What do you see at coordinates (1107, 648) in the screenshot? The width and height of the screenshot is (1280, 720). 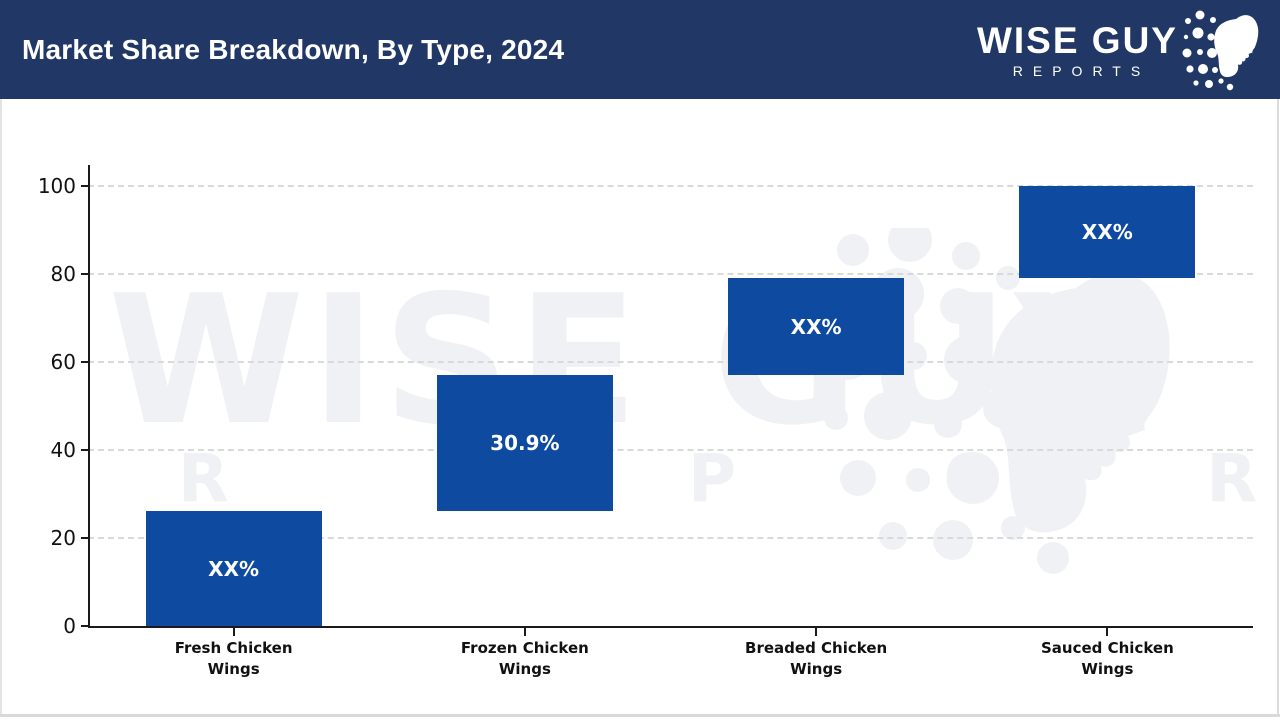 I see `category-label-line: Sauced Chicken` at bounding box center [1107, 648].